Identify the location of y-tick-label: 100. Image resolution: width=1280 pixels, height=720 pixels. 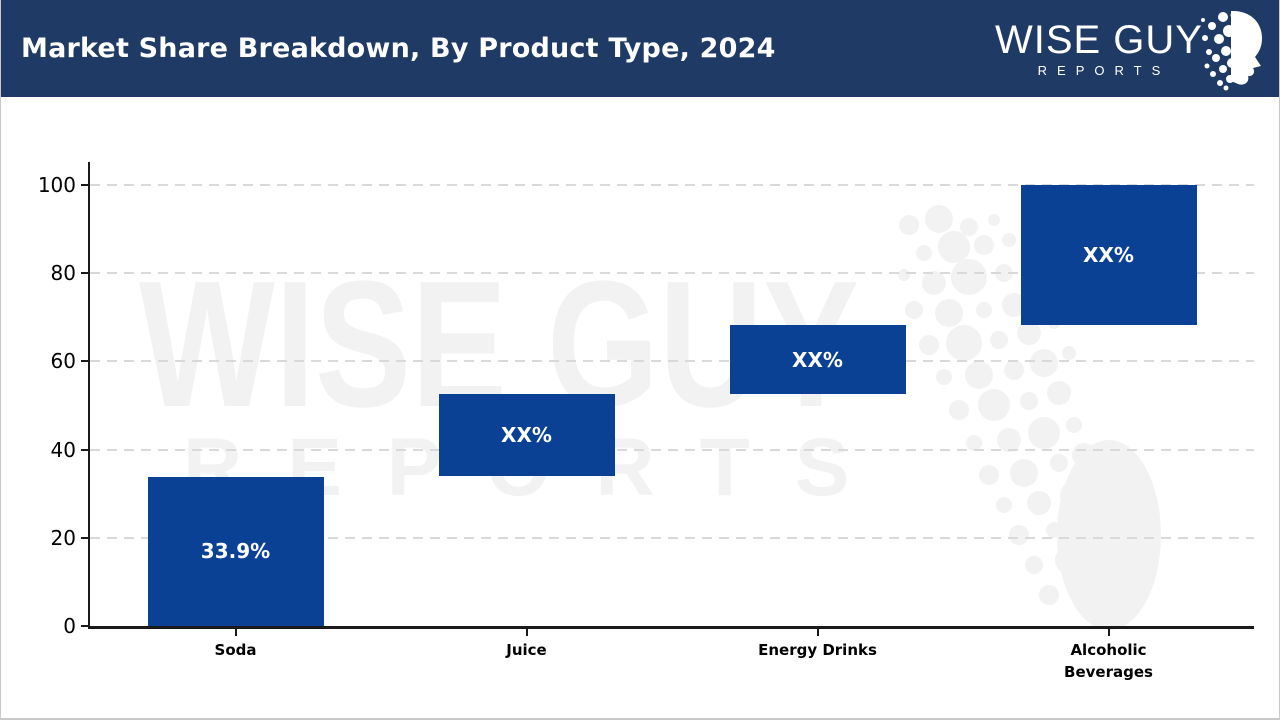
(56, 185).